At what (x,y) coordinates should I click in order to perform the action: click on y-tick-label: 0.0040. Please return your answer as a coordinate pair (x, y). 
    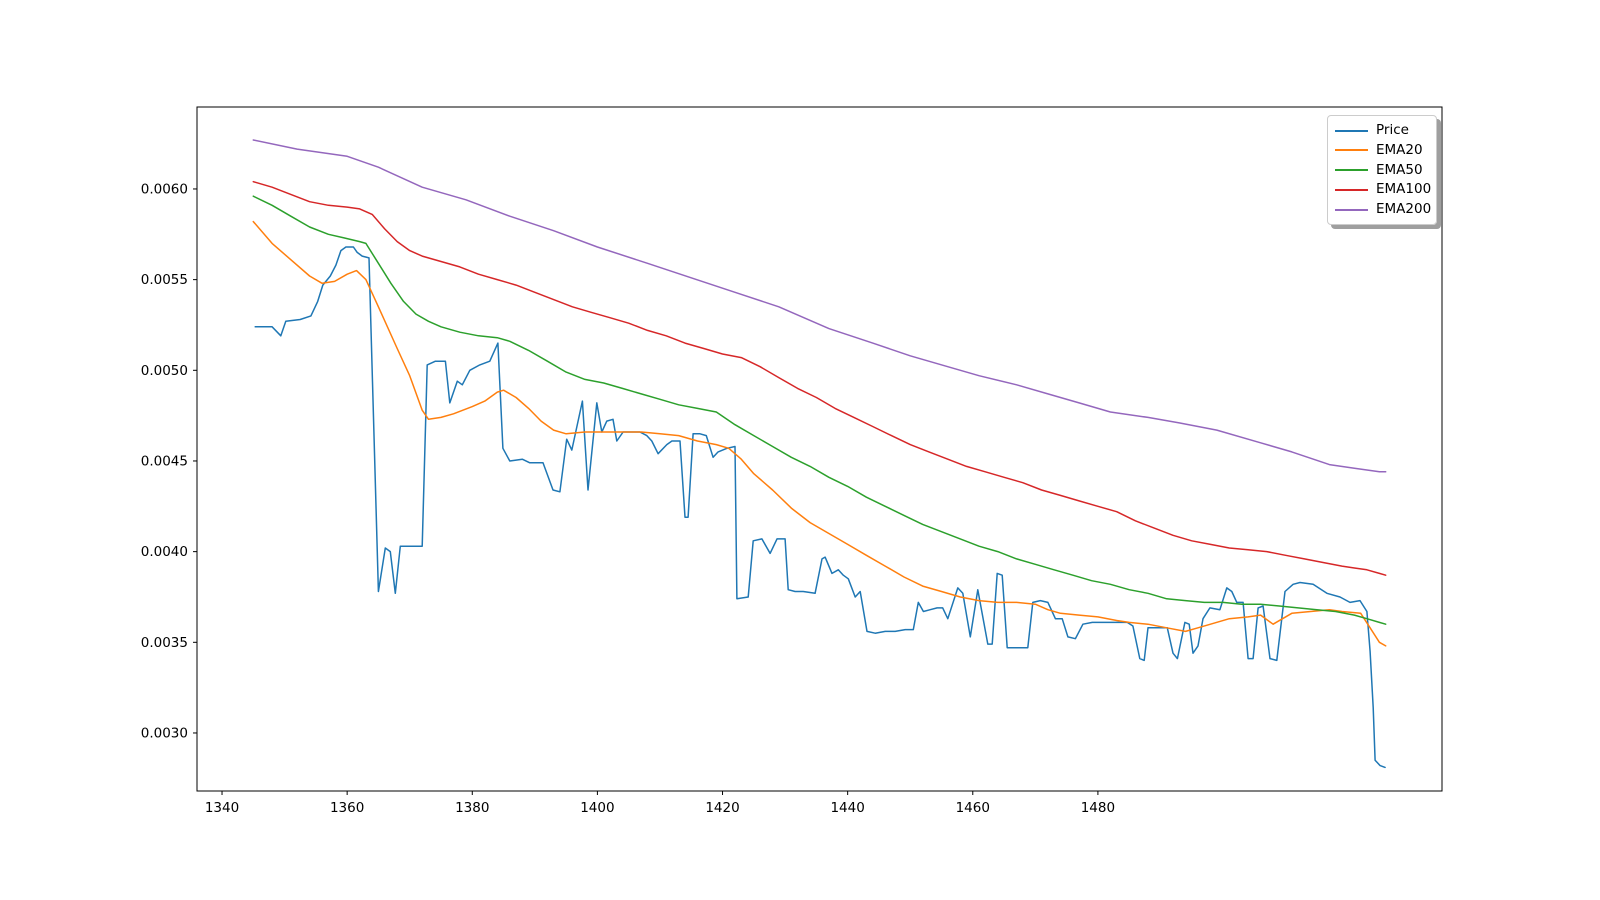
    Looking at the image, I should click on (164, 552).